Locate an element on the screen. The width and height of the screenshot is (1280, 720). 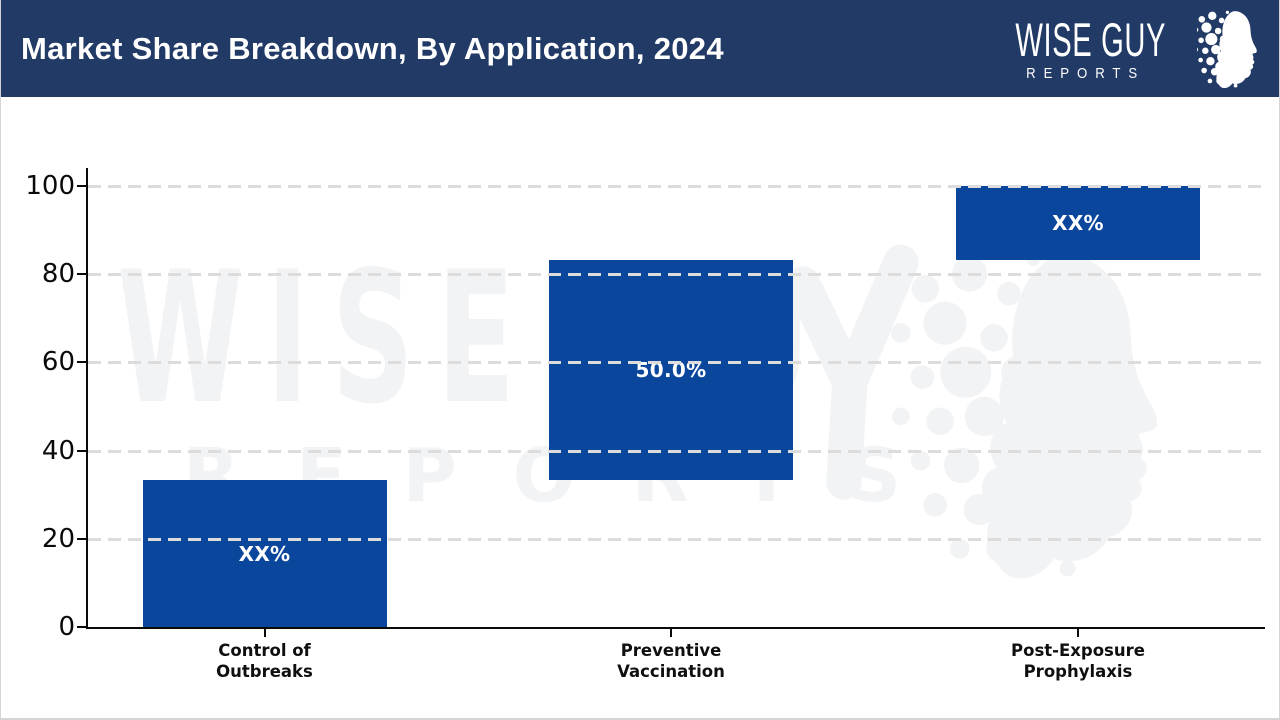
gridline-y20 is located at coordinates (676, 539).